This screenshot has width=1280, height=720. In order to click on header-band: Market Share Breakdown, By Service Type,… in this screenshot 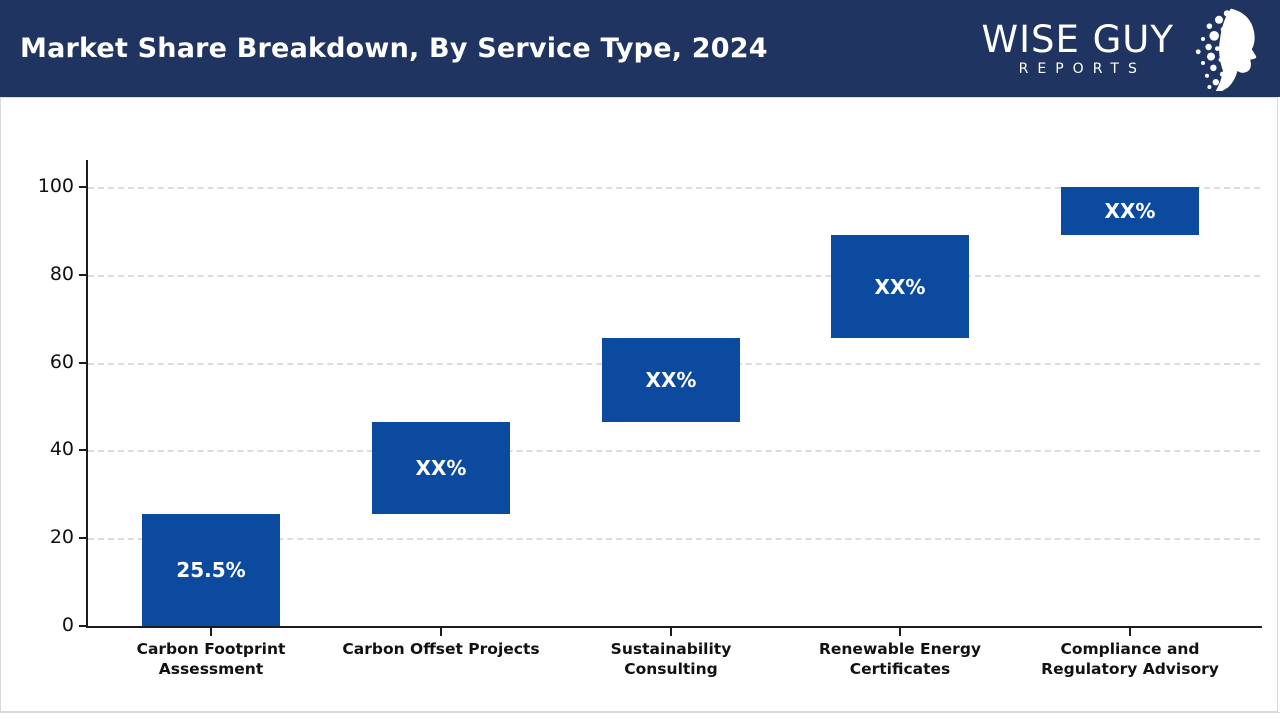, I will do `click(640, 48)`.